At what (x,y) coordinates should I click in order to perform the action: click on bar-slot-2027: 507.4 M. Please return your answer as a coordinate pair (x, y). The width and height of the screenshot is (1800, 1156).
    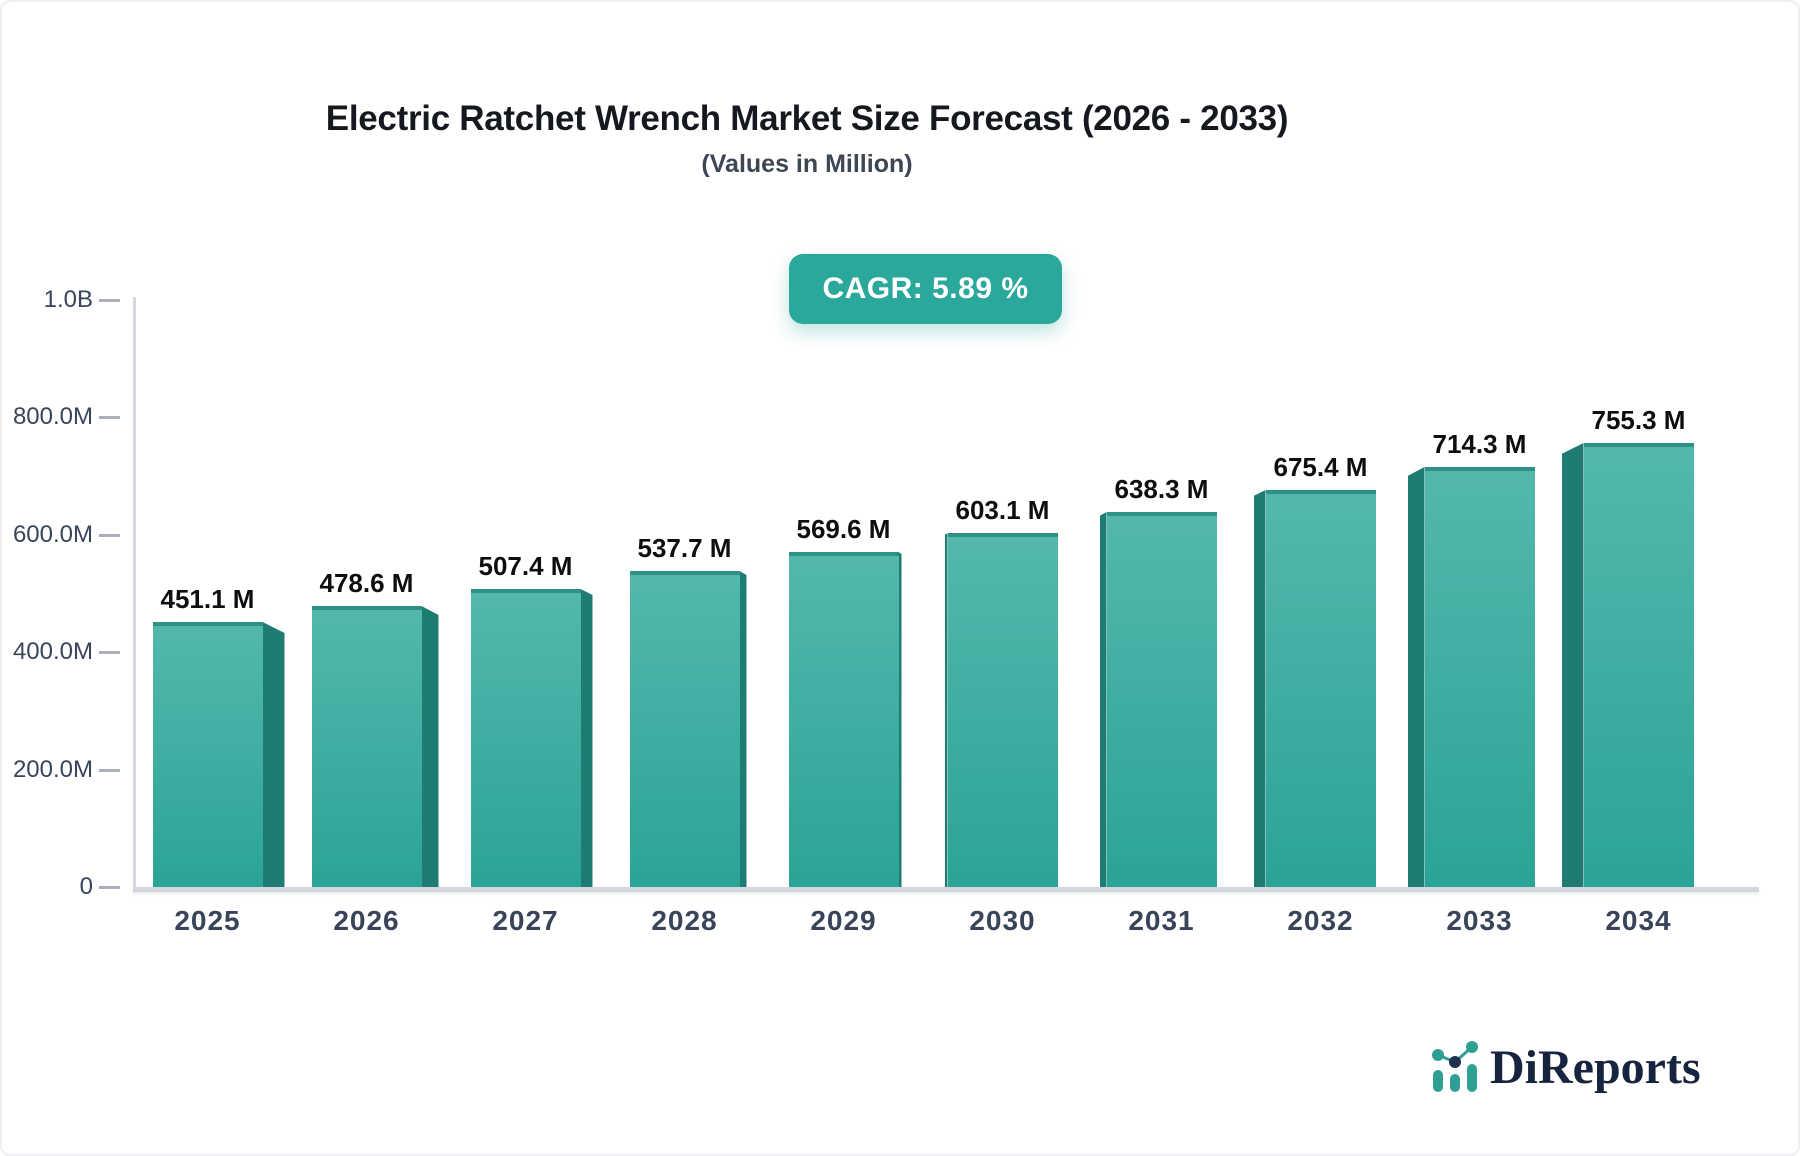
    Looking at the image, I should click on (525, 592).